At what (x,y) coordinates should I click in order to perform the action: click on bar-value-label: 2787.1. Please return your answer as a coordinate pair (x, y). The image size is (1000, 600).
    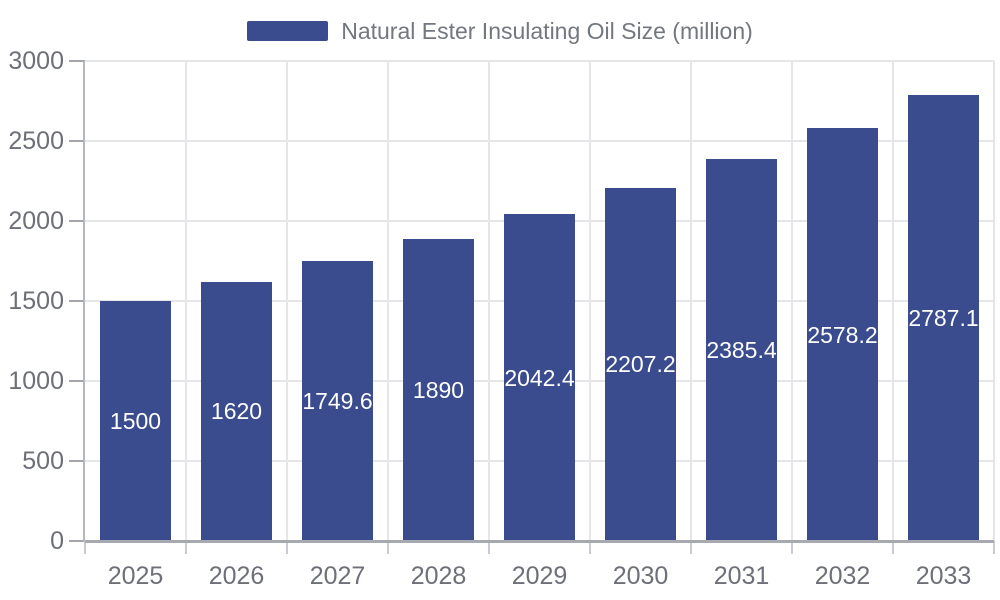
    Looking at the image, I should click on (943, 318).